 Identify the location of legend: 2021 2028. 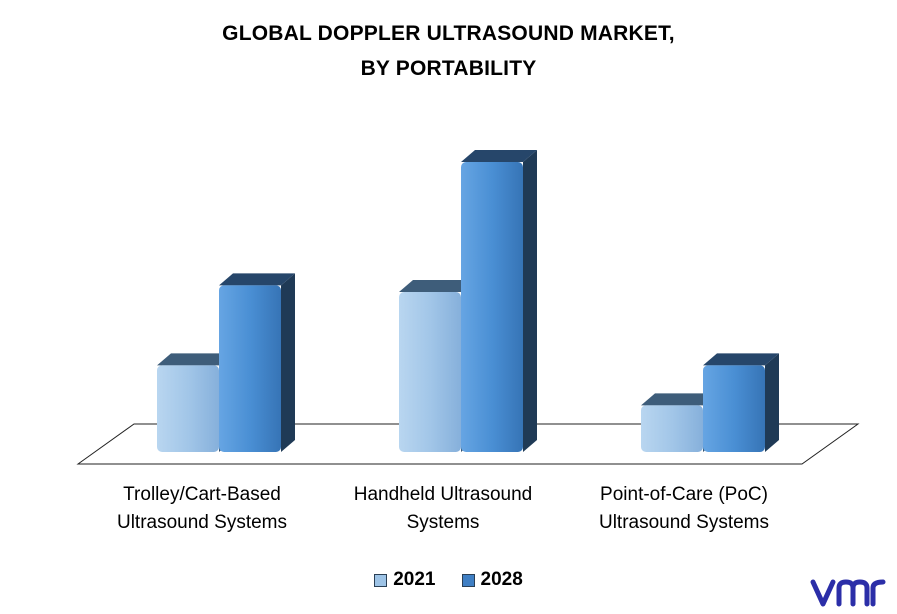
(448, 580).